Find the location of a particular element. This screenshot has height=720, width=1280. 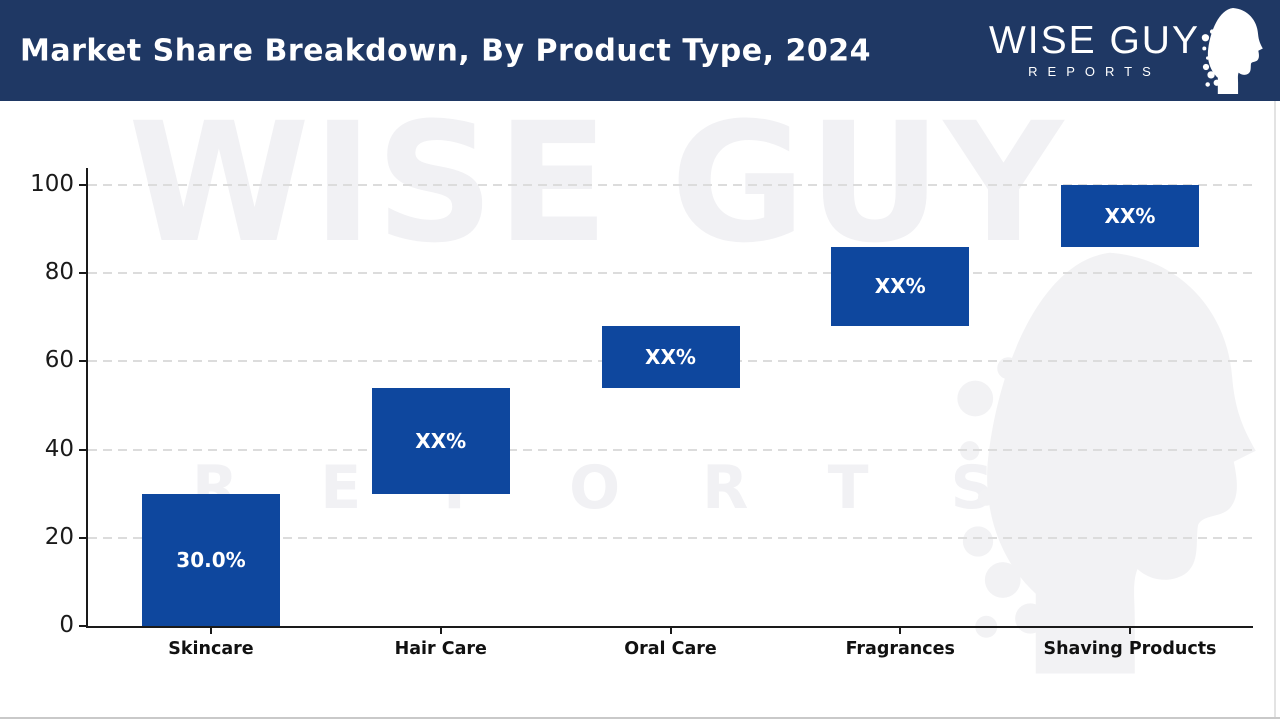

x-category-label: Hair Care is located at coordinates (440, 649).